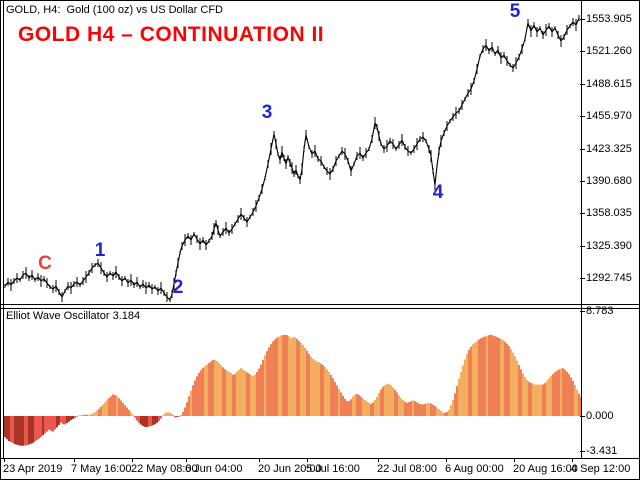 The image size is (640, 480). I want to click on time-axis-line, so click(320, 458).